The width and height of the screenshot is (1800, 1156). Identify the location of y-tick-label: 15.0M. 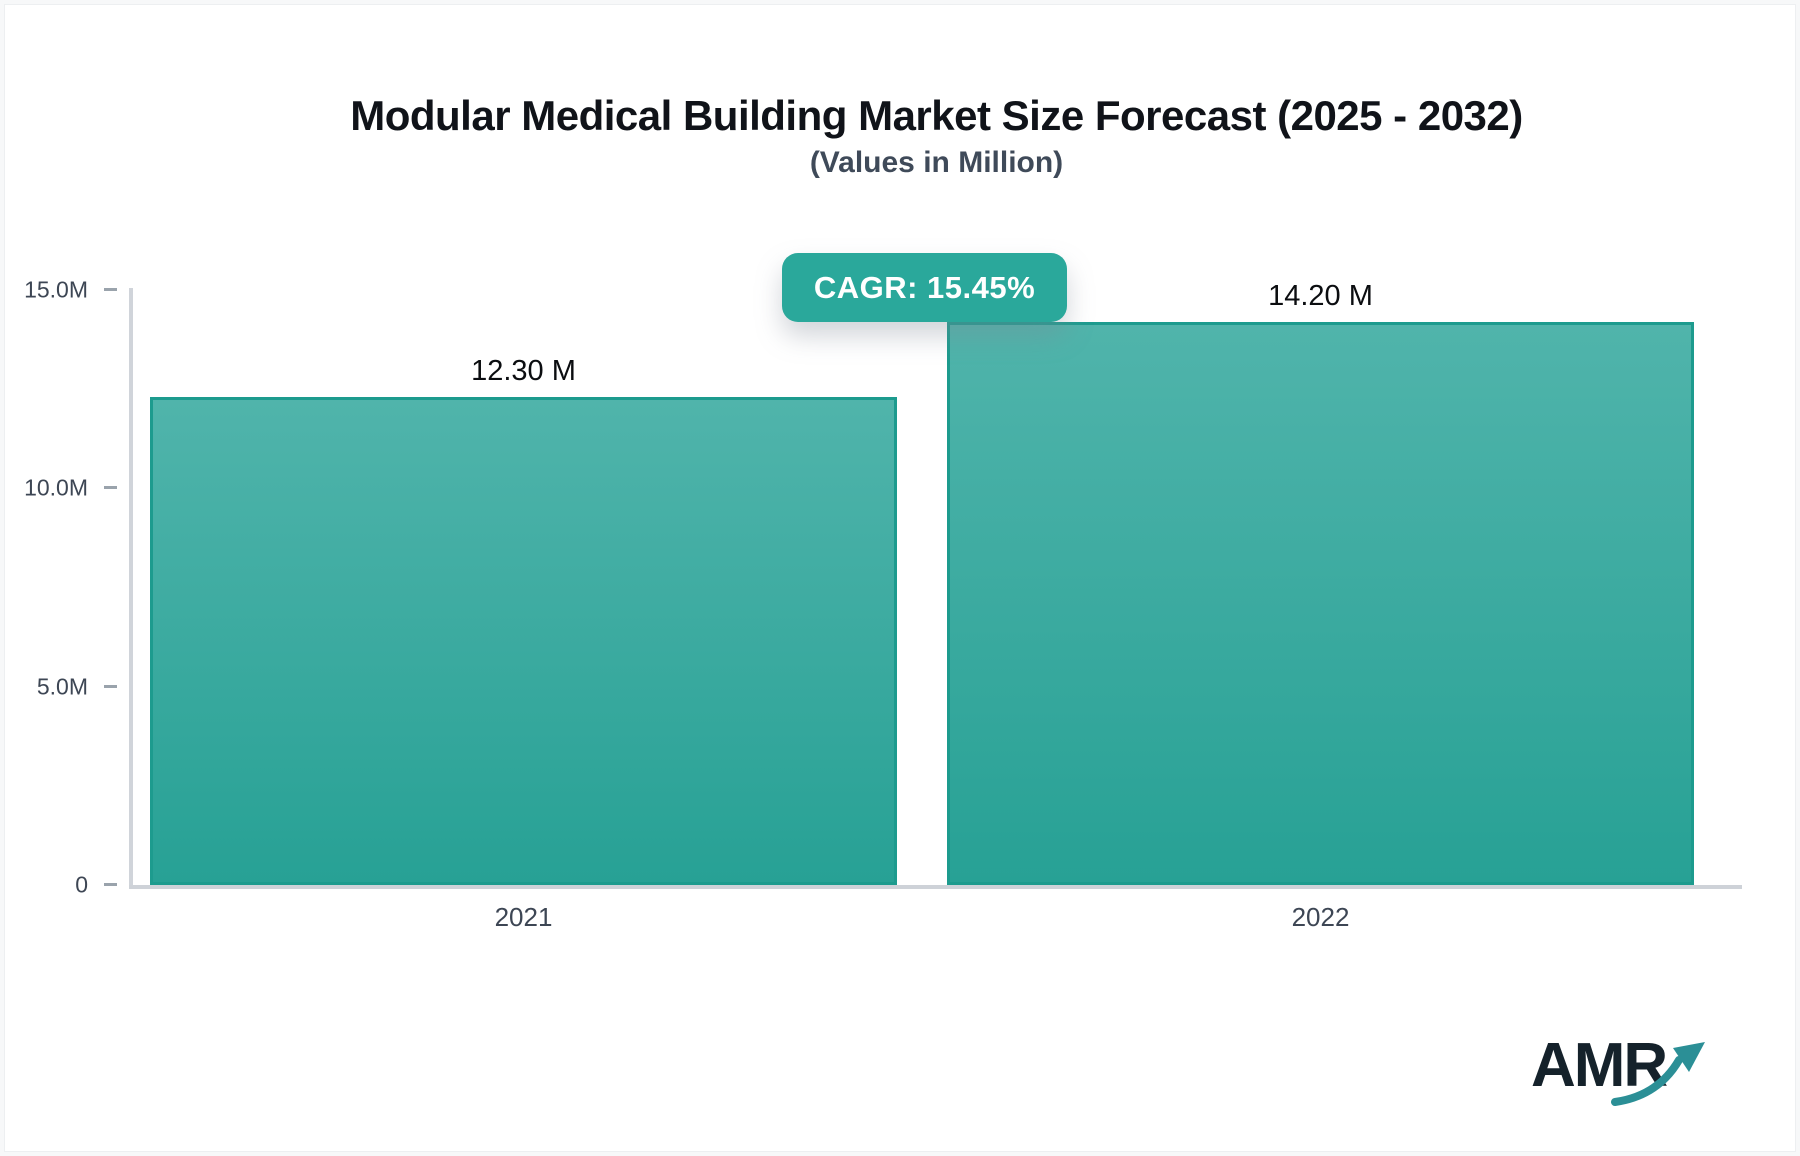
(56, 289).